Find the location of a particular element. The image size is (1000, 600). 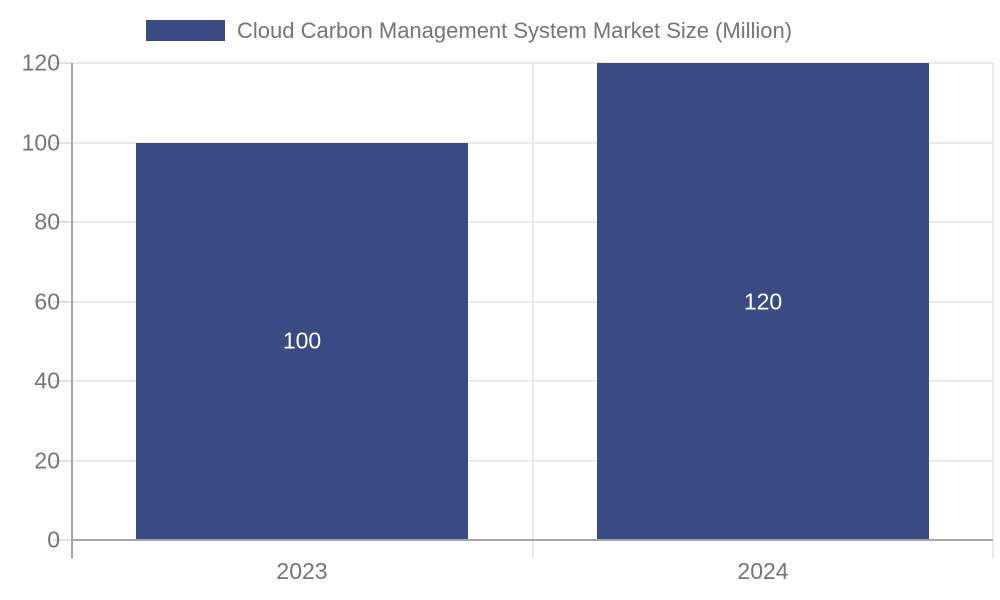

bar-value-label: 100 is located at coordinates (302, 340).